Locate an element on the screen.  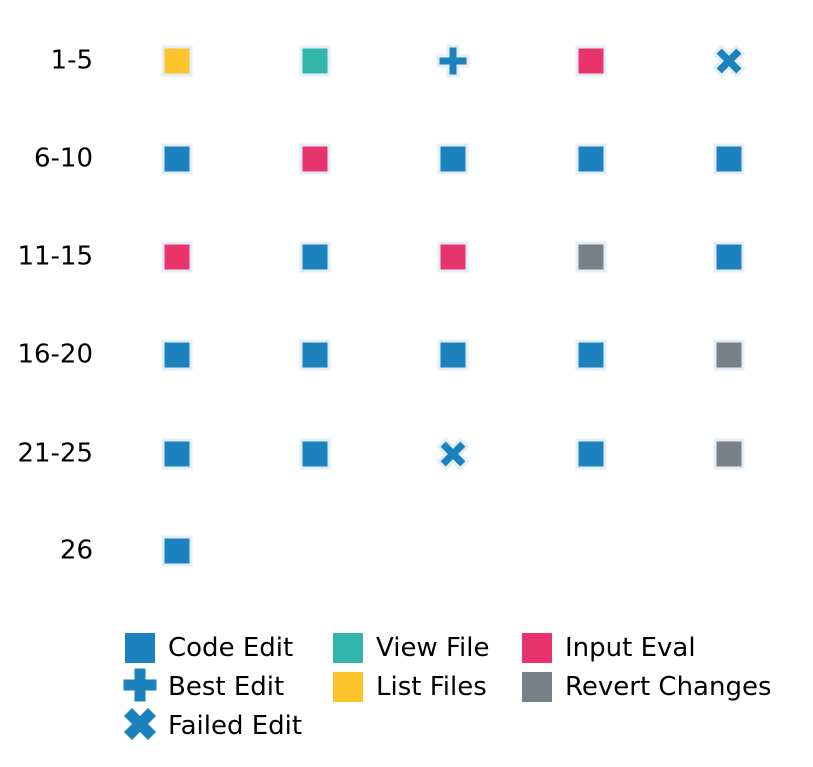
marker-best-edit is located at coordinates (453, 61).